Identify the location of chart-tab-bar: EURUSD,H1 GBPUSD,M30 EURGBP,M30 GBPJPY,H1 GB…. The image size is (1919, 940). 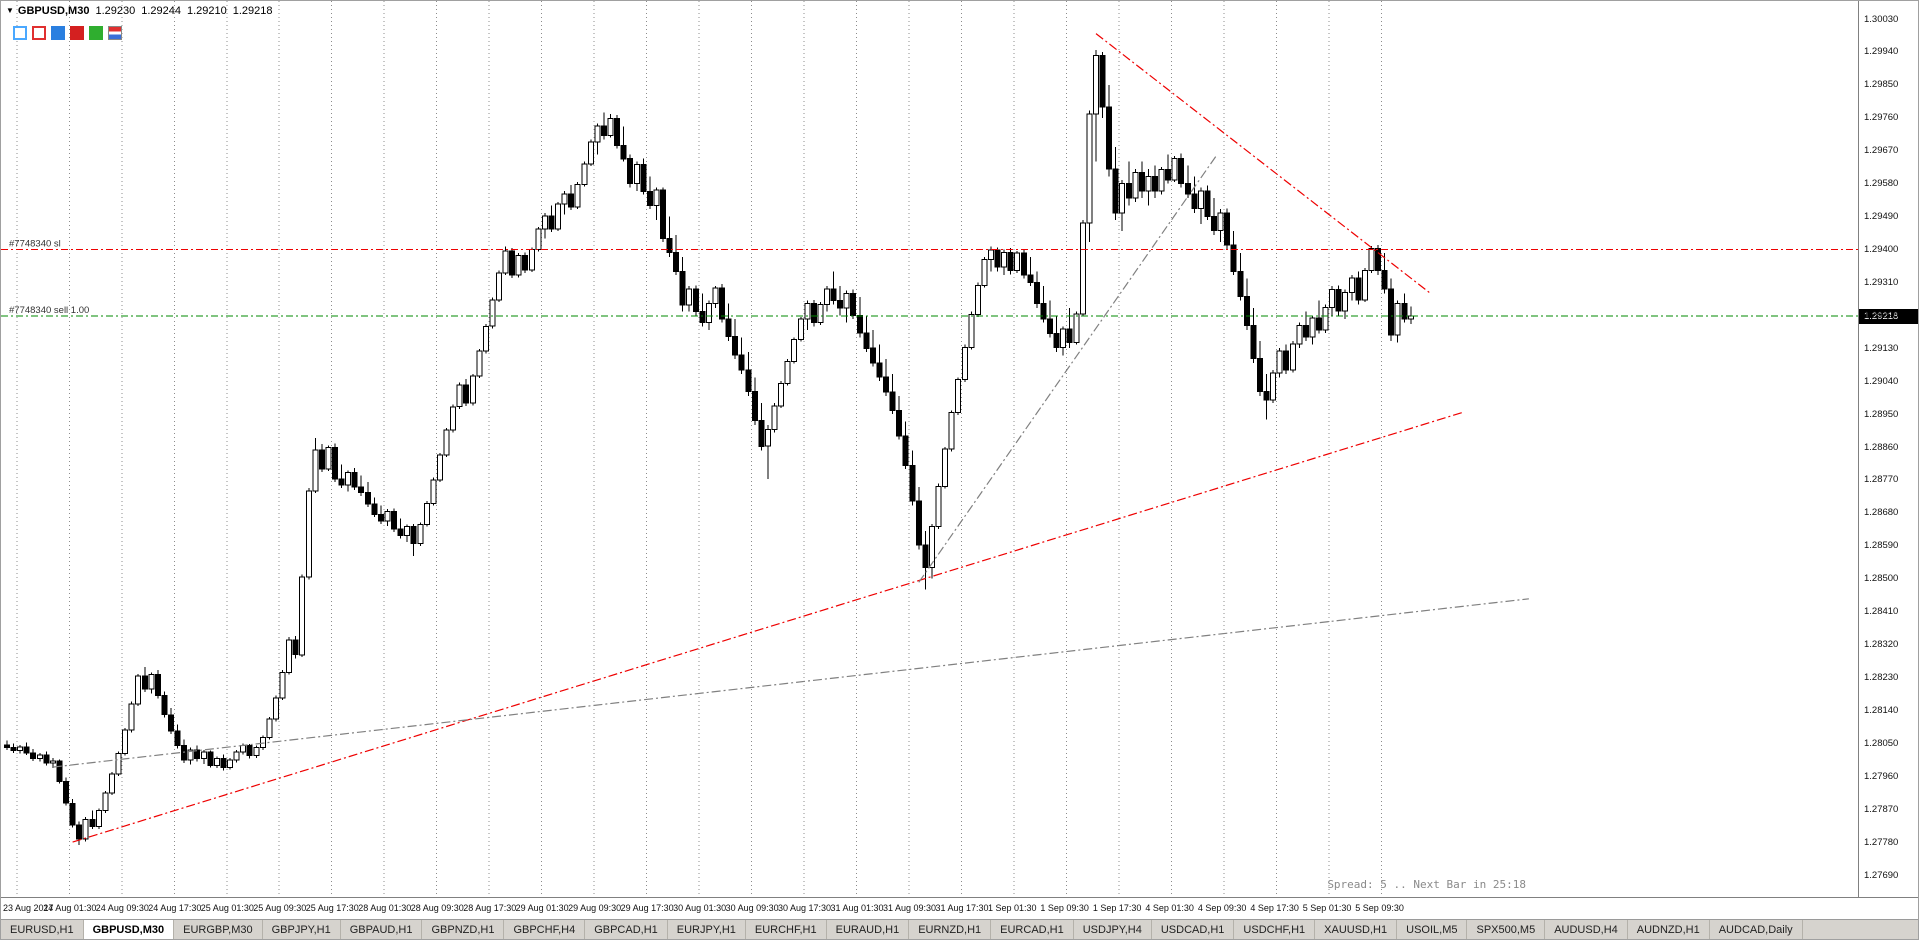
(959, 929).